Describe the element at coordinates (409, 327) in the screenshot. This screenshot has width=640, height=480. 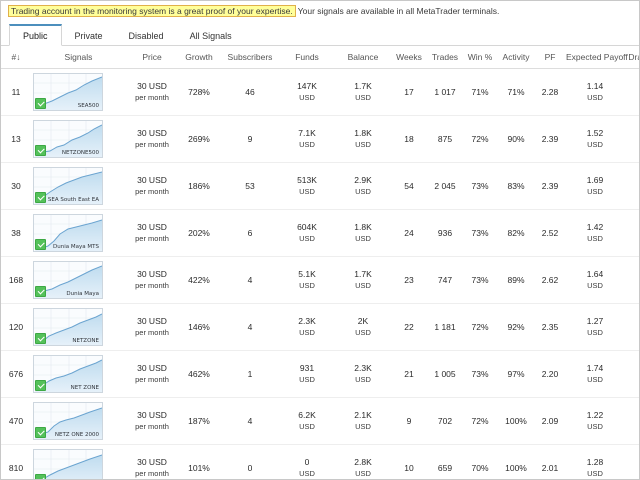
I see `row-weeks: 22` at that location.